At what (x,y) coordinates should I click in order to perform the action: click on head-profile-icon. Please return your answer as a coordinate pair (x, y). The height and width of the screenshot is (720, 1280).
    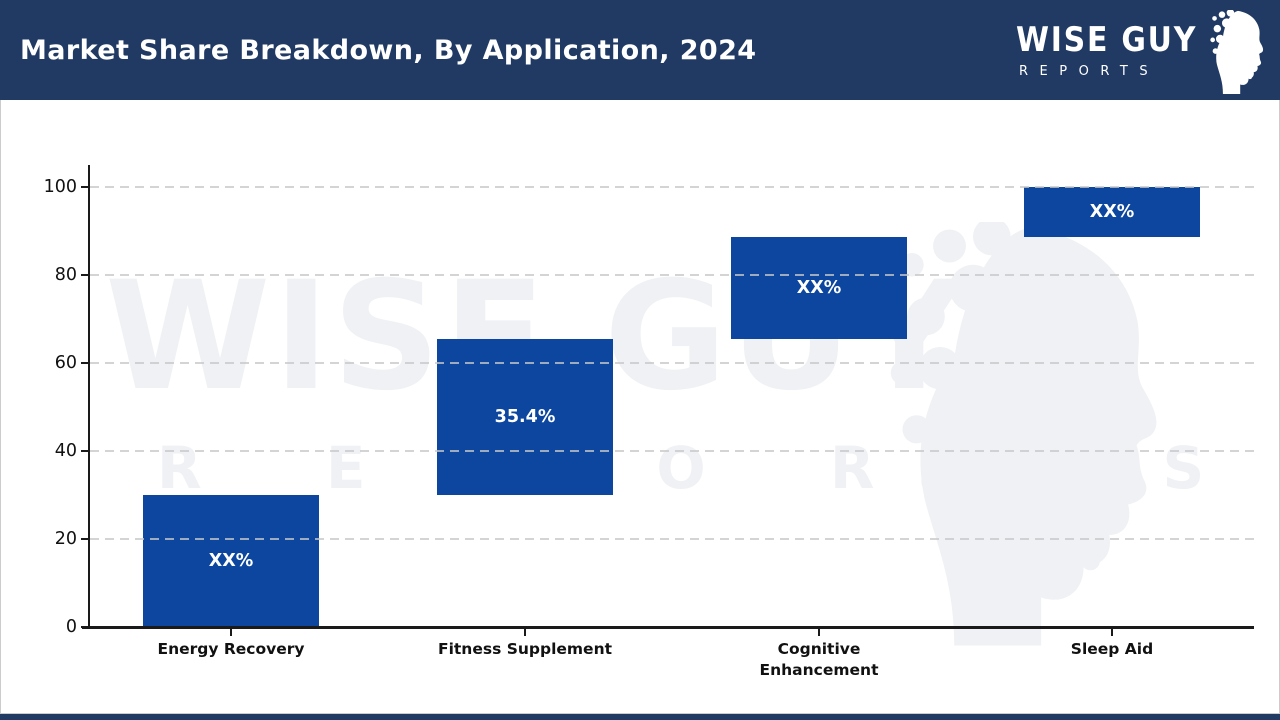
    Looking at the image, I should click on (1237, 52).